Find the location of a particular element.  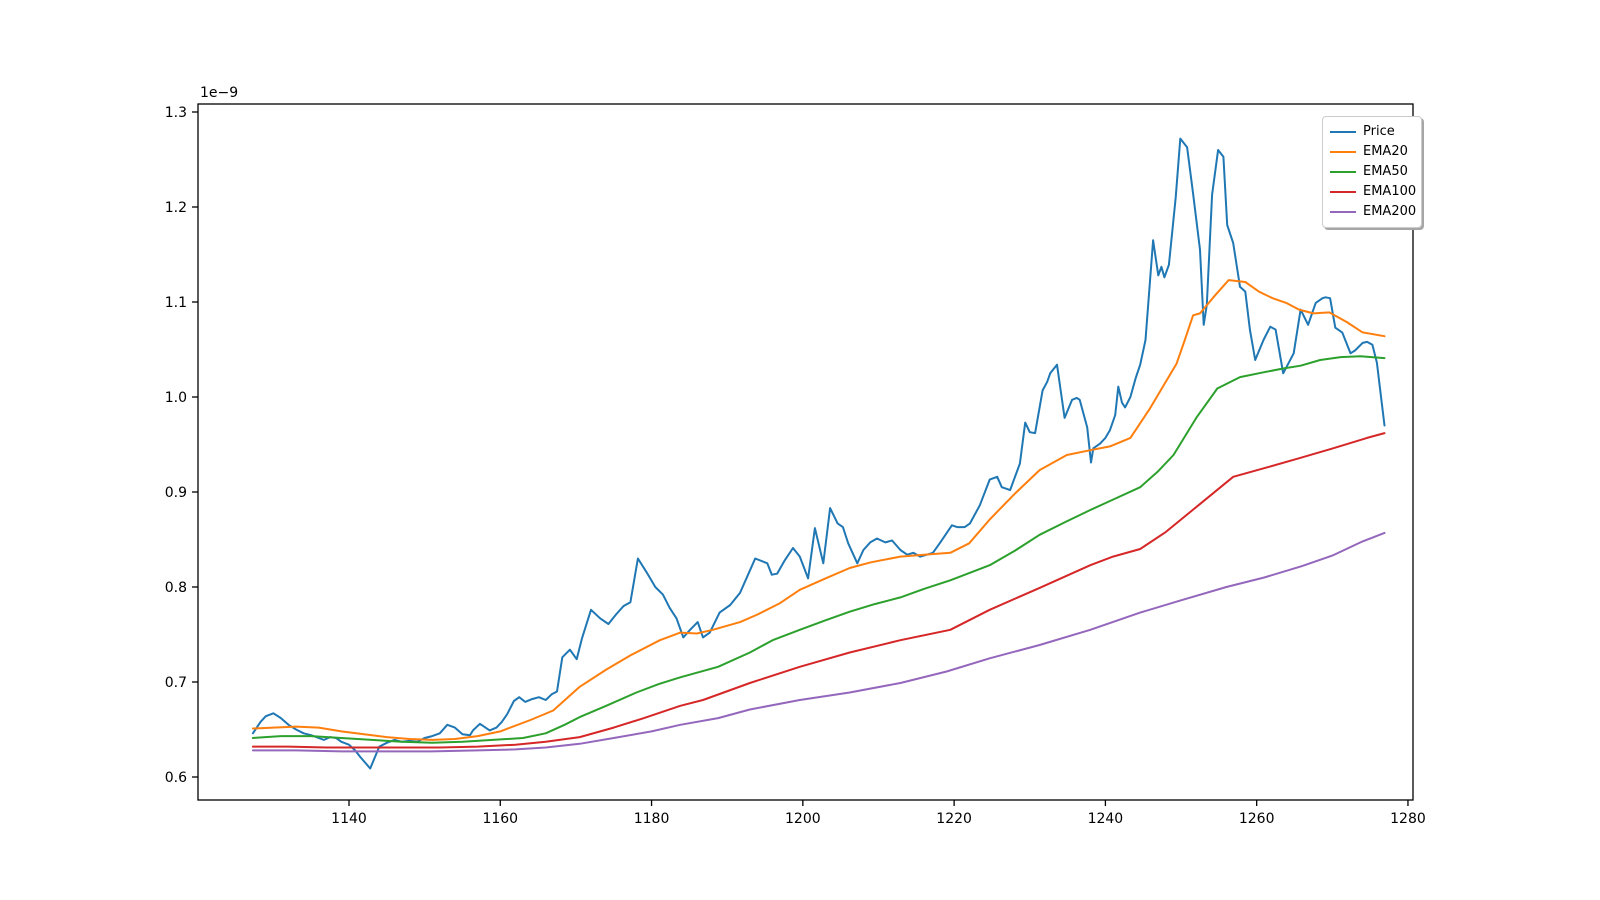

legend-item-ema50: EMA50 is located at coordinates (1372, 172).